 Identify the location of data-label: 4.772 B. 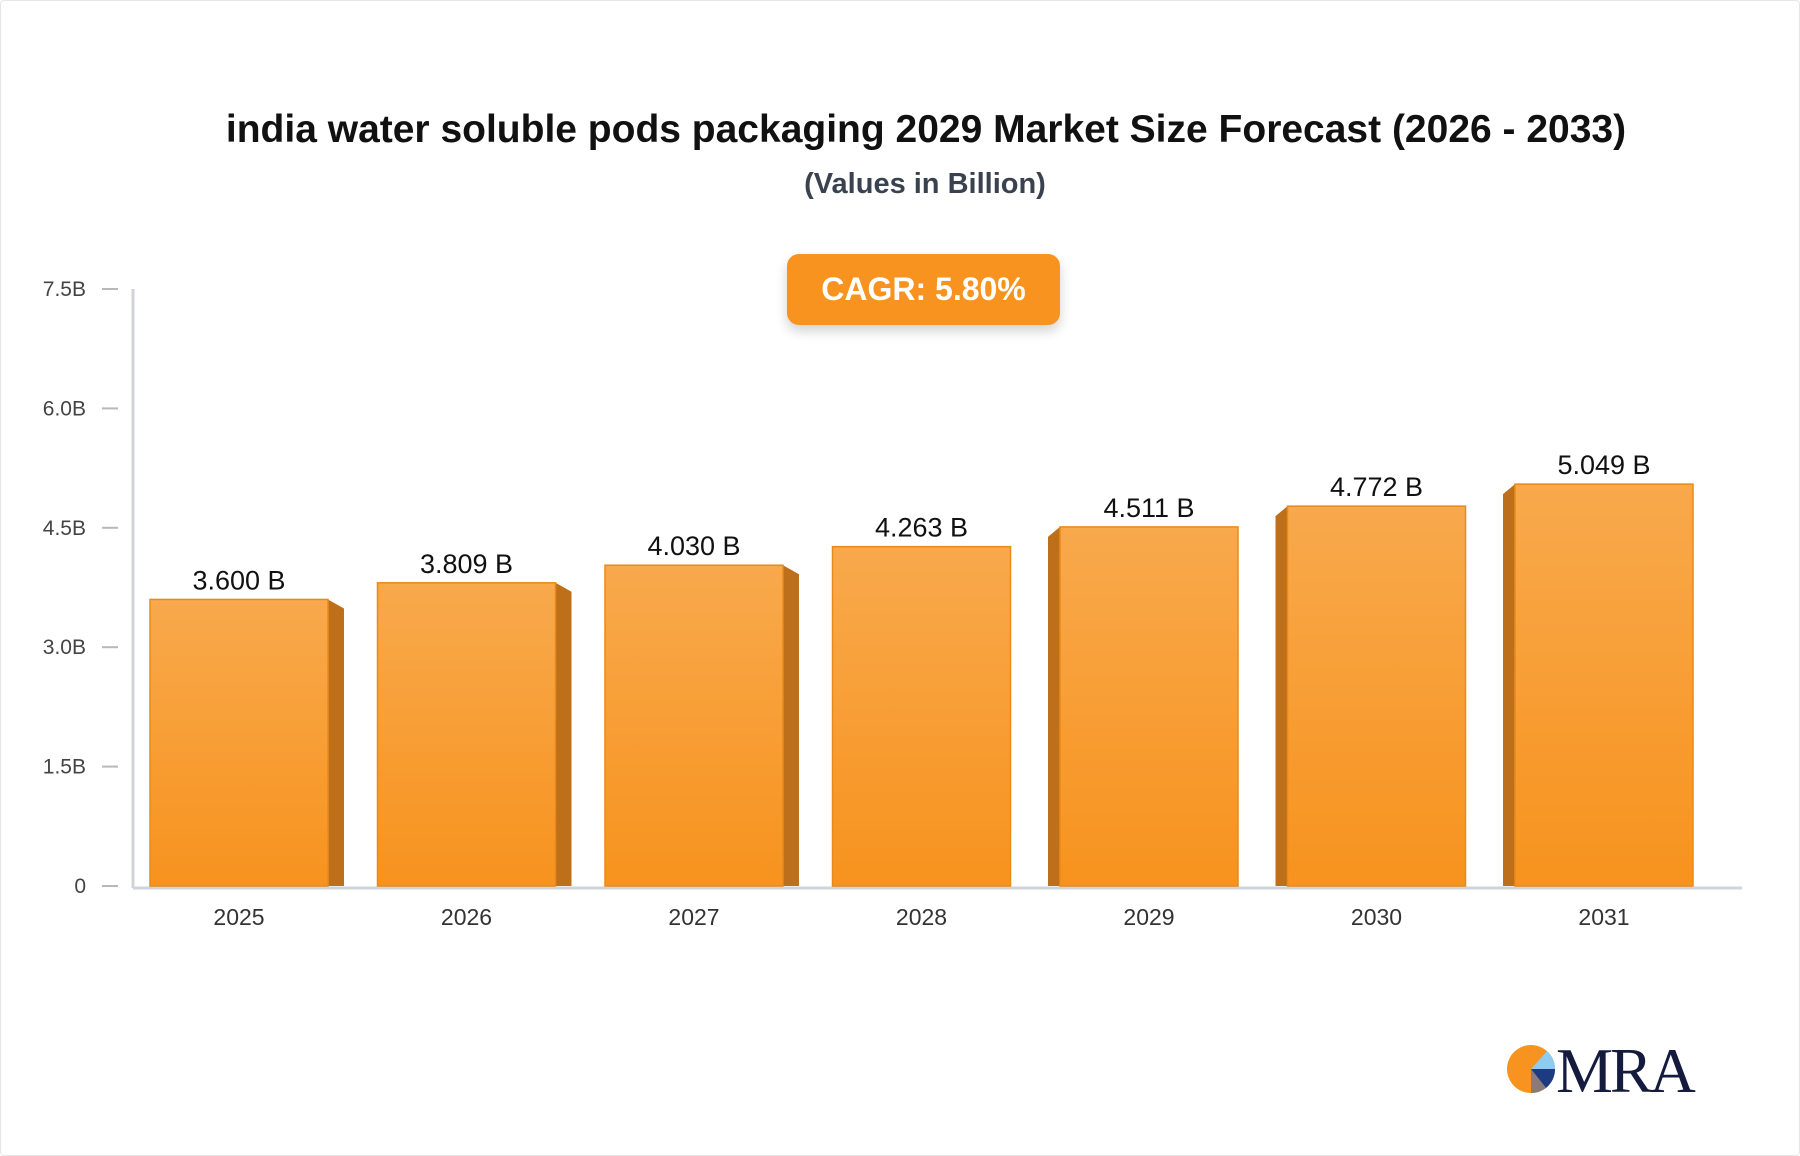
(1376, 487).